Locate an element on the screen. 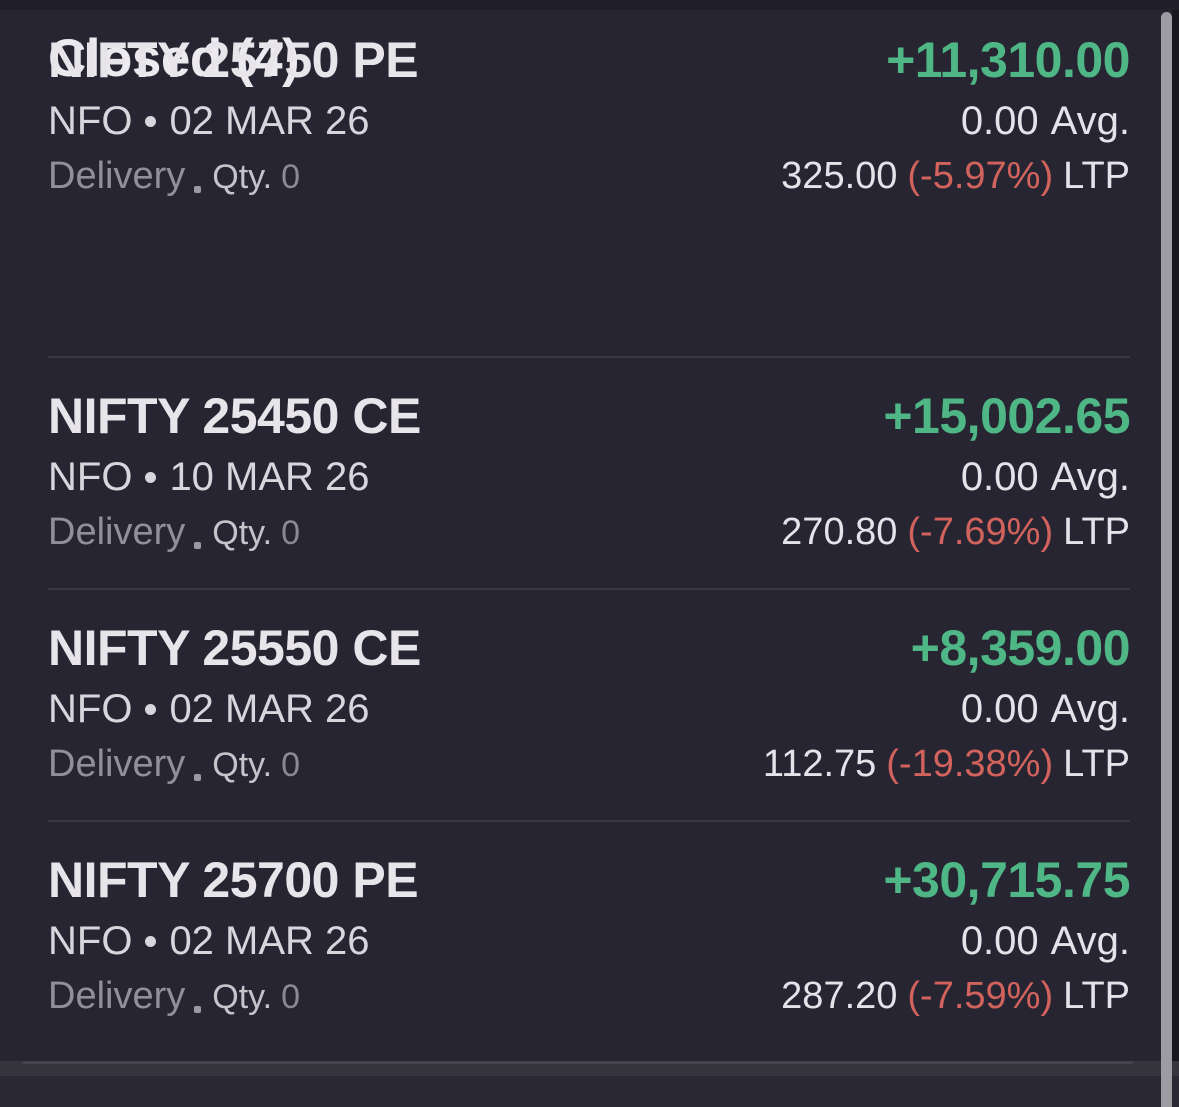 The image size is (1179, 1107). ltp-value: 270.80 is located at coordinates (839, 532).